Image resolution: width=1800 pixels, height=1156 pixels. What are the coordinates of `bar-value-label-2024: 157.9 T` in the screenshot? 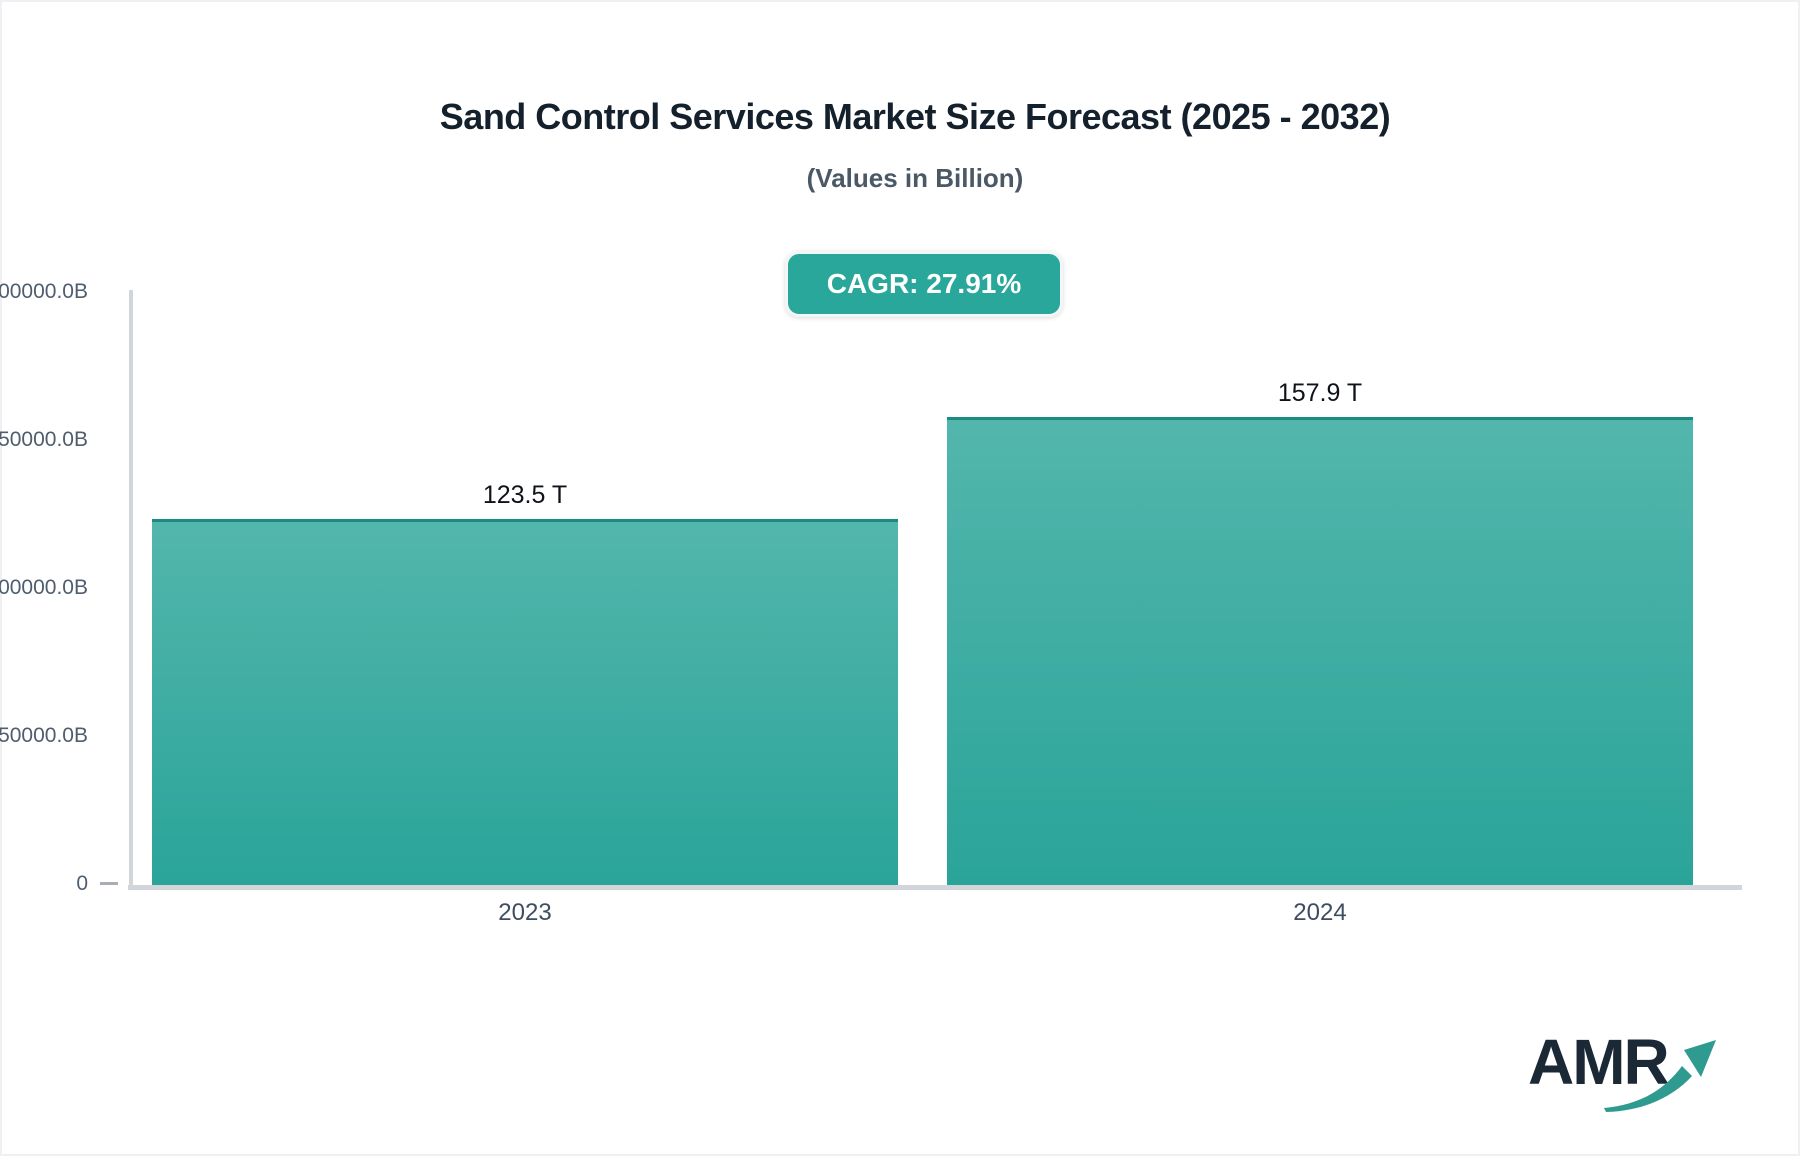 It's located at (1320, 393).